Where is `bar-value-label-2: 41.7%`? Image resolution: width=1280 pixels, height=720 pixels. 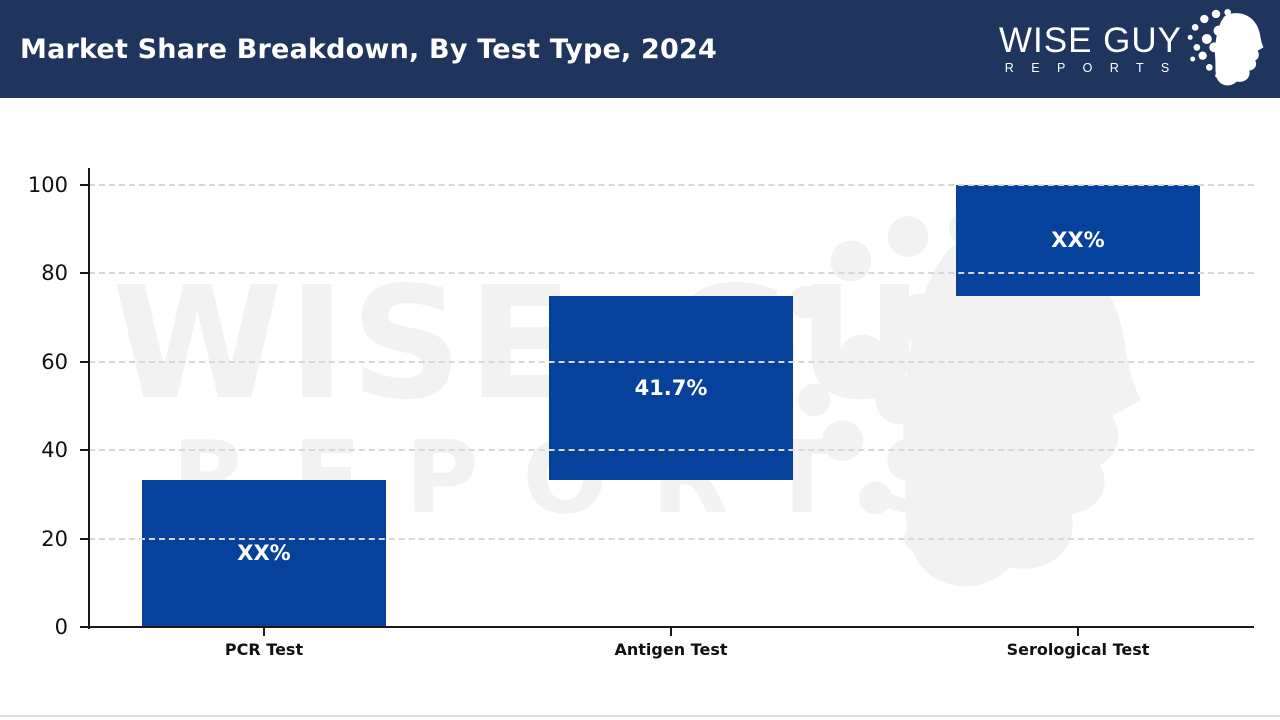
bar-value-label-2: 41.7% is located at coordinates (671, 387).